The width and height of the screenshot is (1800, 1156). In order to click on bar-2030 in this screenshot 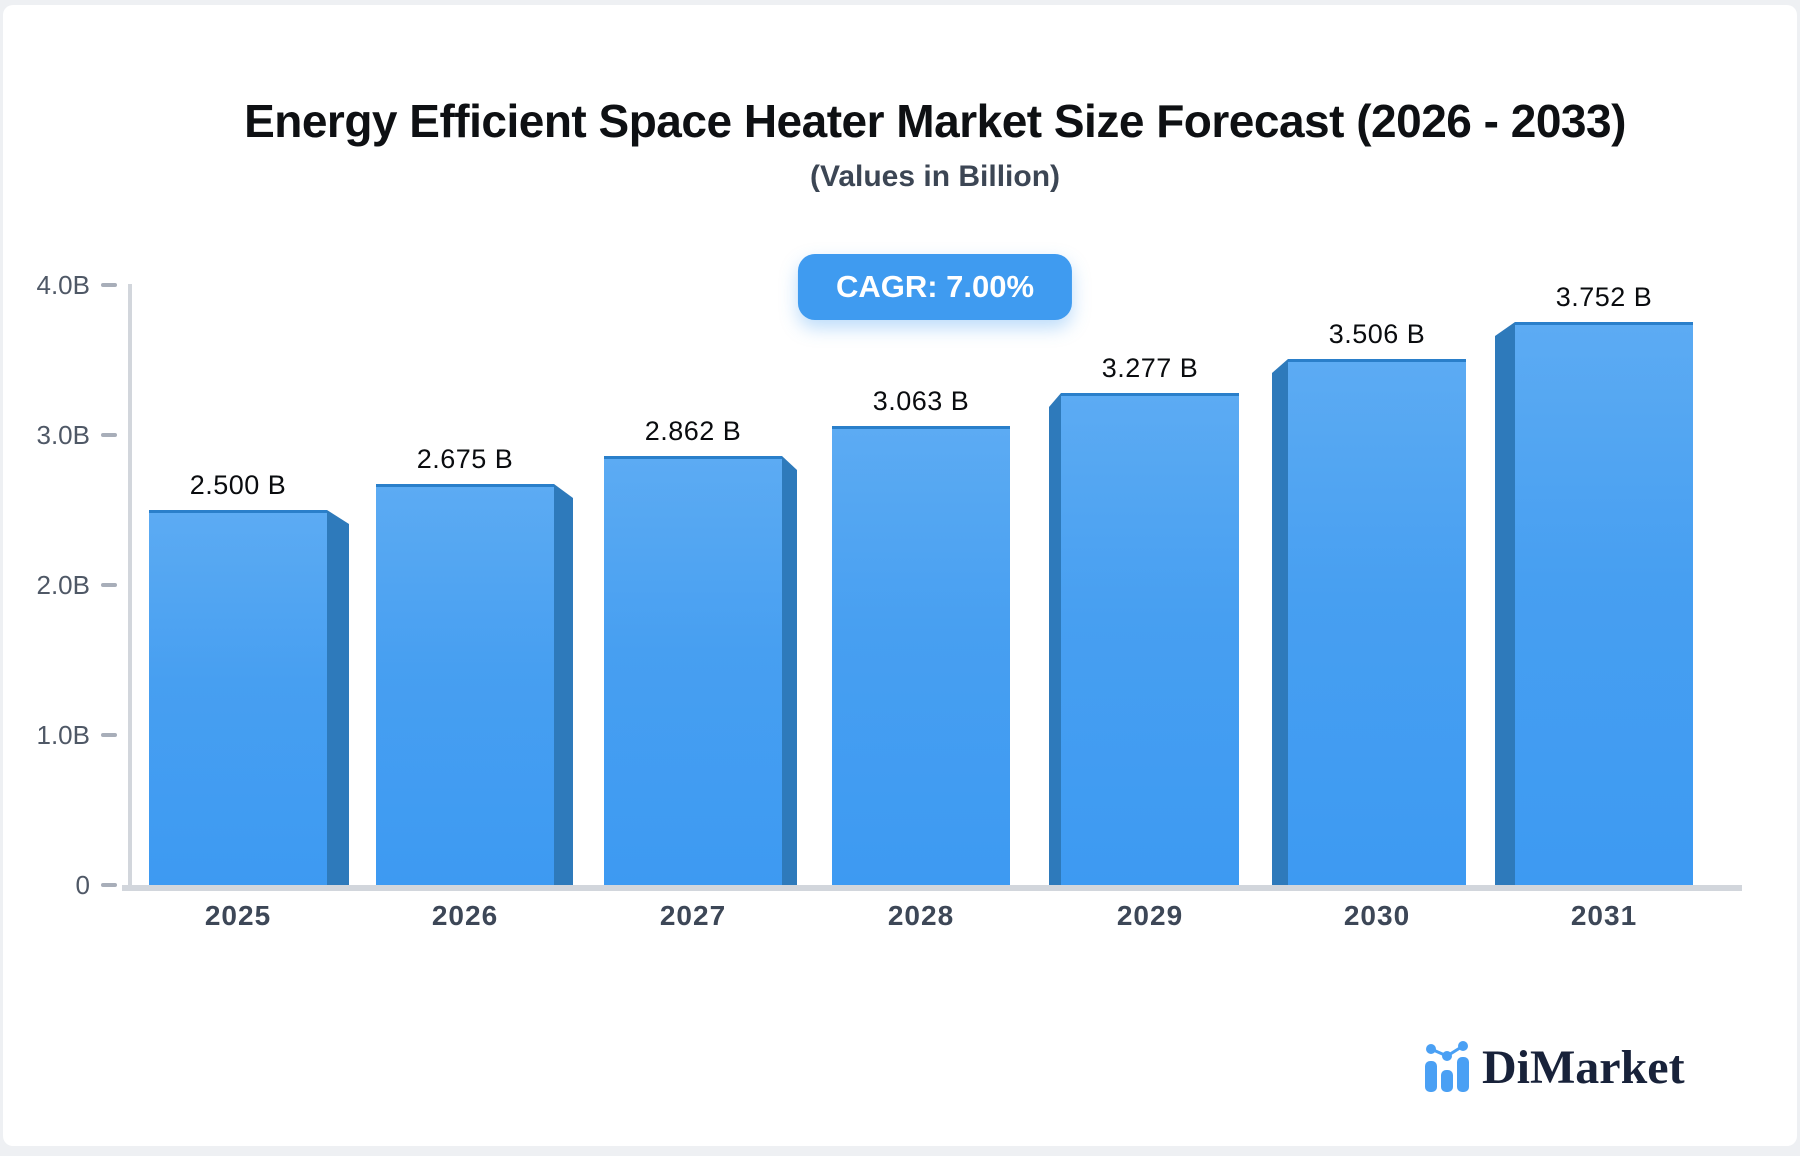, I will do `click(1377, 622)`.